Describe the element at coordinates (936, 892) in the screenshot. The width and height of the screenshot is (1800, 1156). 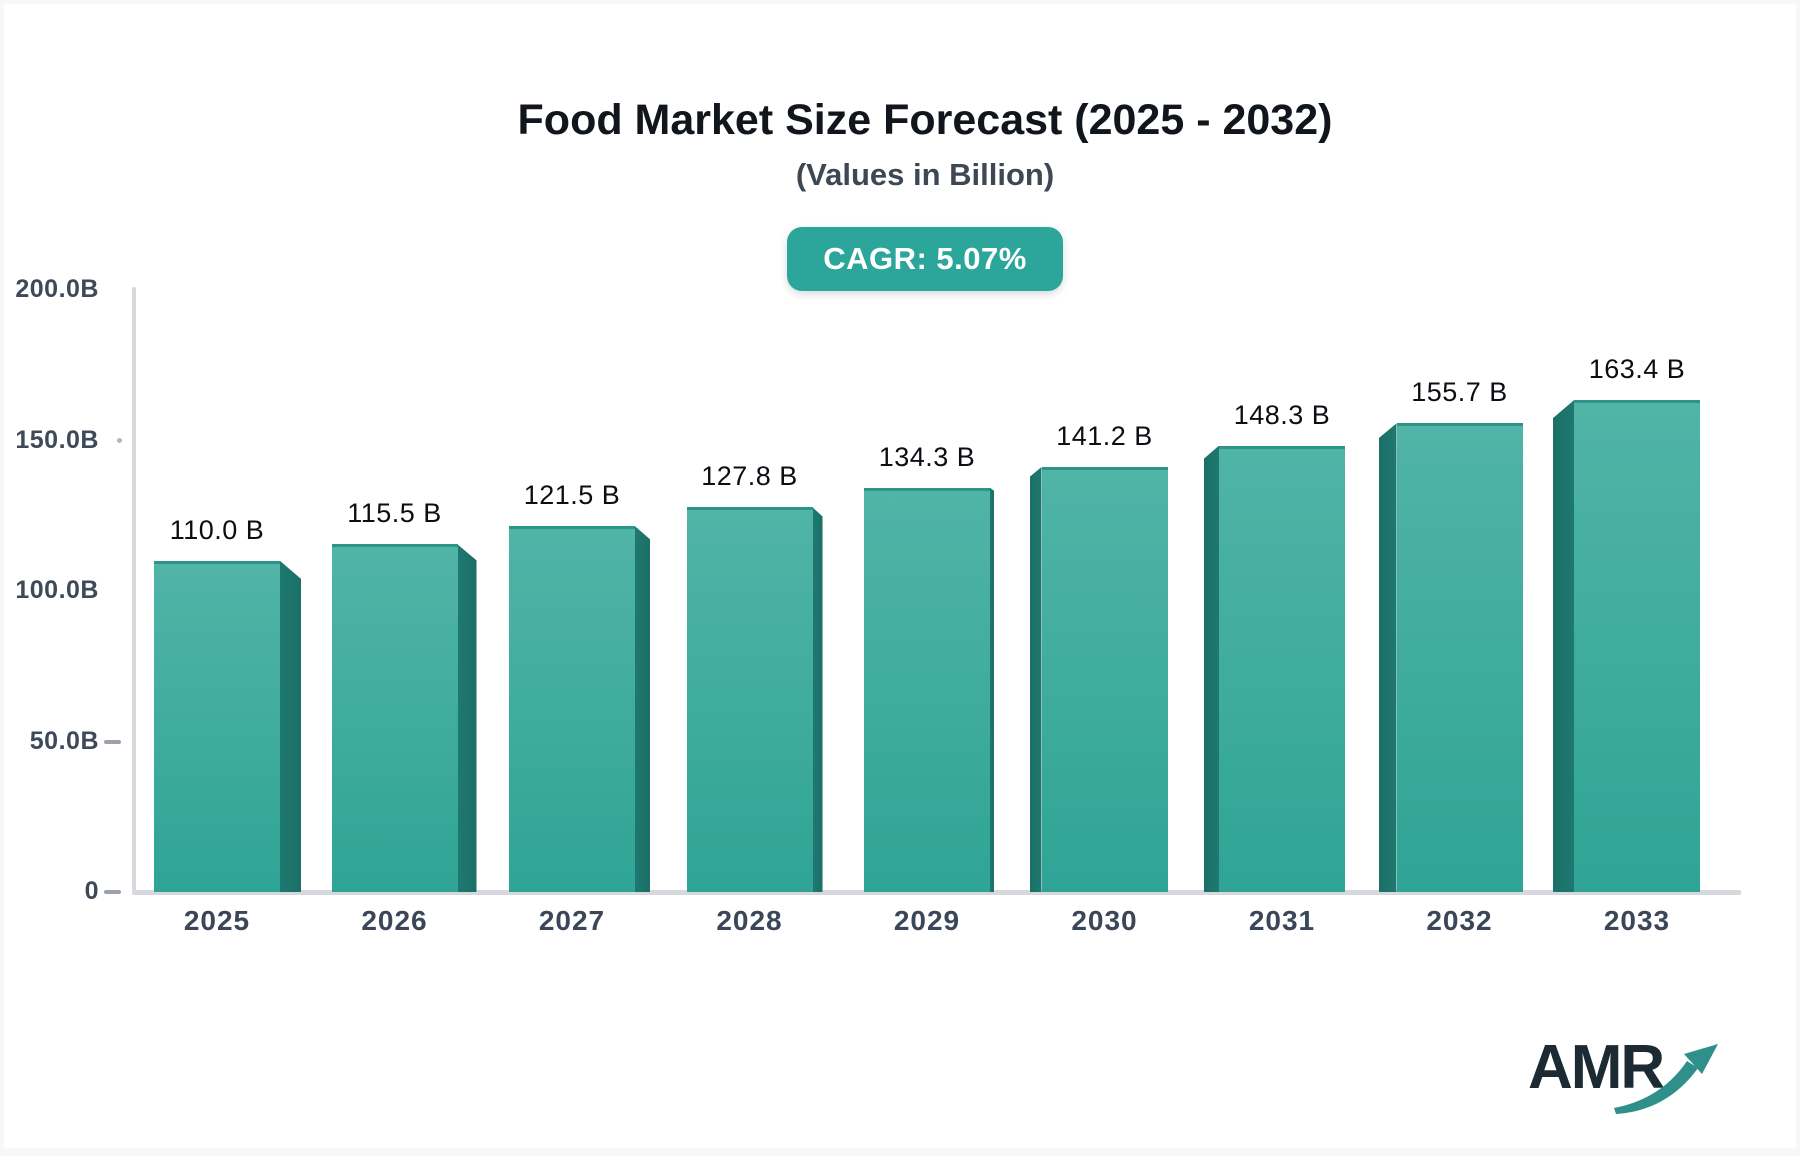
I see `x-axis-line` at that location.